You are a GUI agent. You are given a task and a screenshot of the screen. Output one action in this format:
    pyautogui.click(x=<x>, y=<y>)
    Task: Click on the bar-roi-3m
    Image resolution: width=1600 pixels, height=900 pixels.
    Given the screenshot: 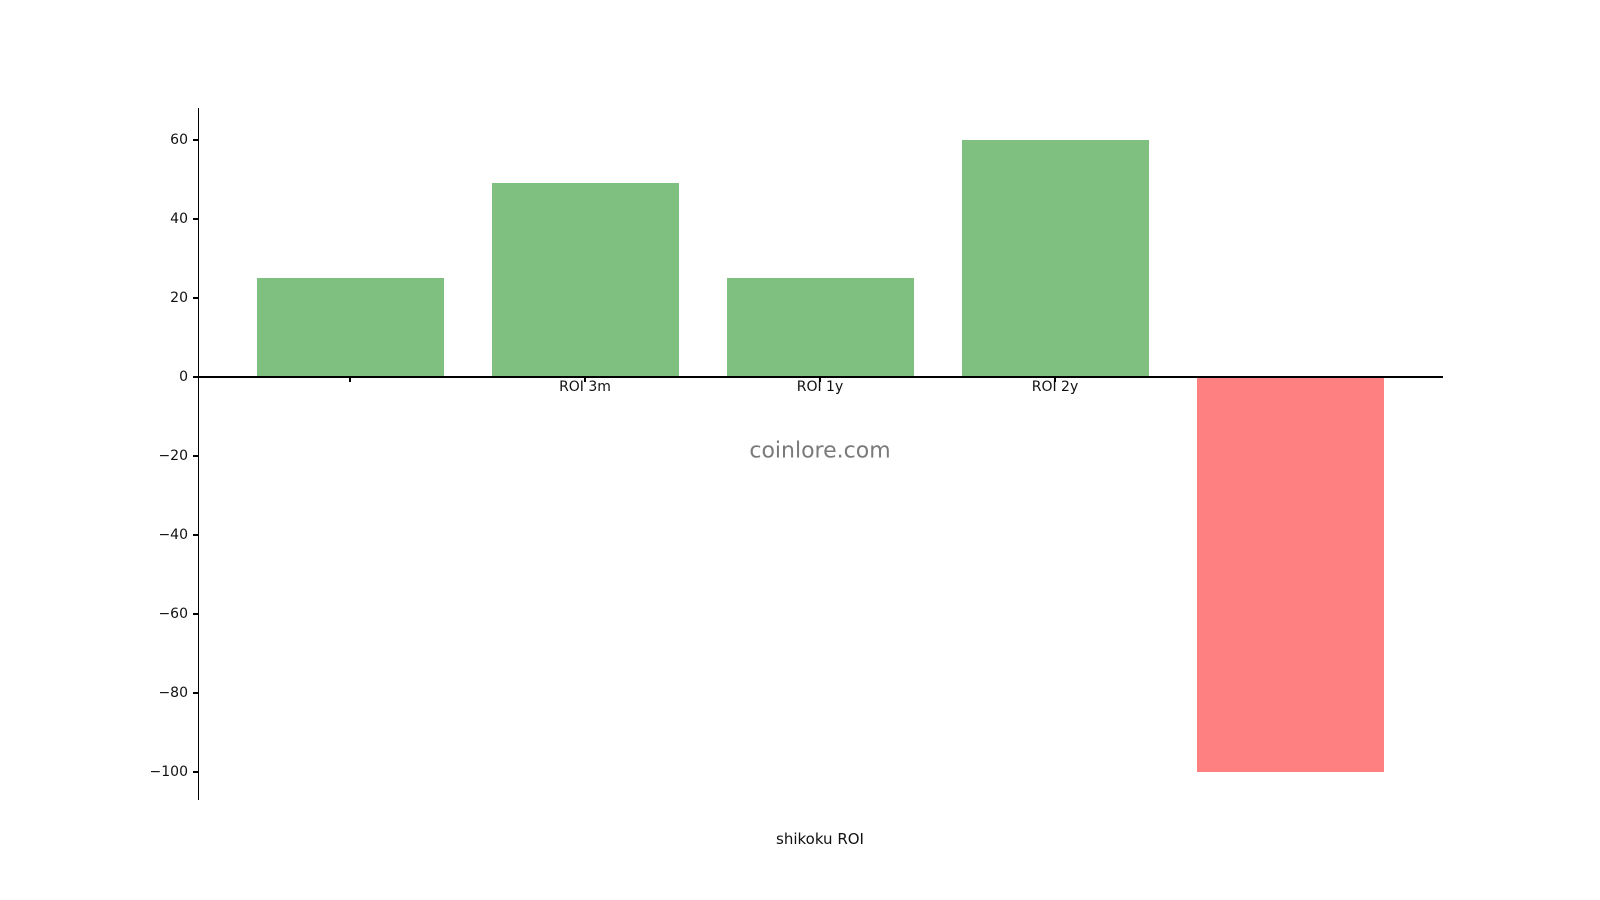 What is the action you would take?
    pyautogui.click(x=585, y=280)
    